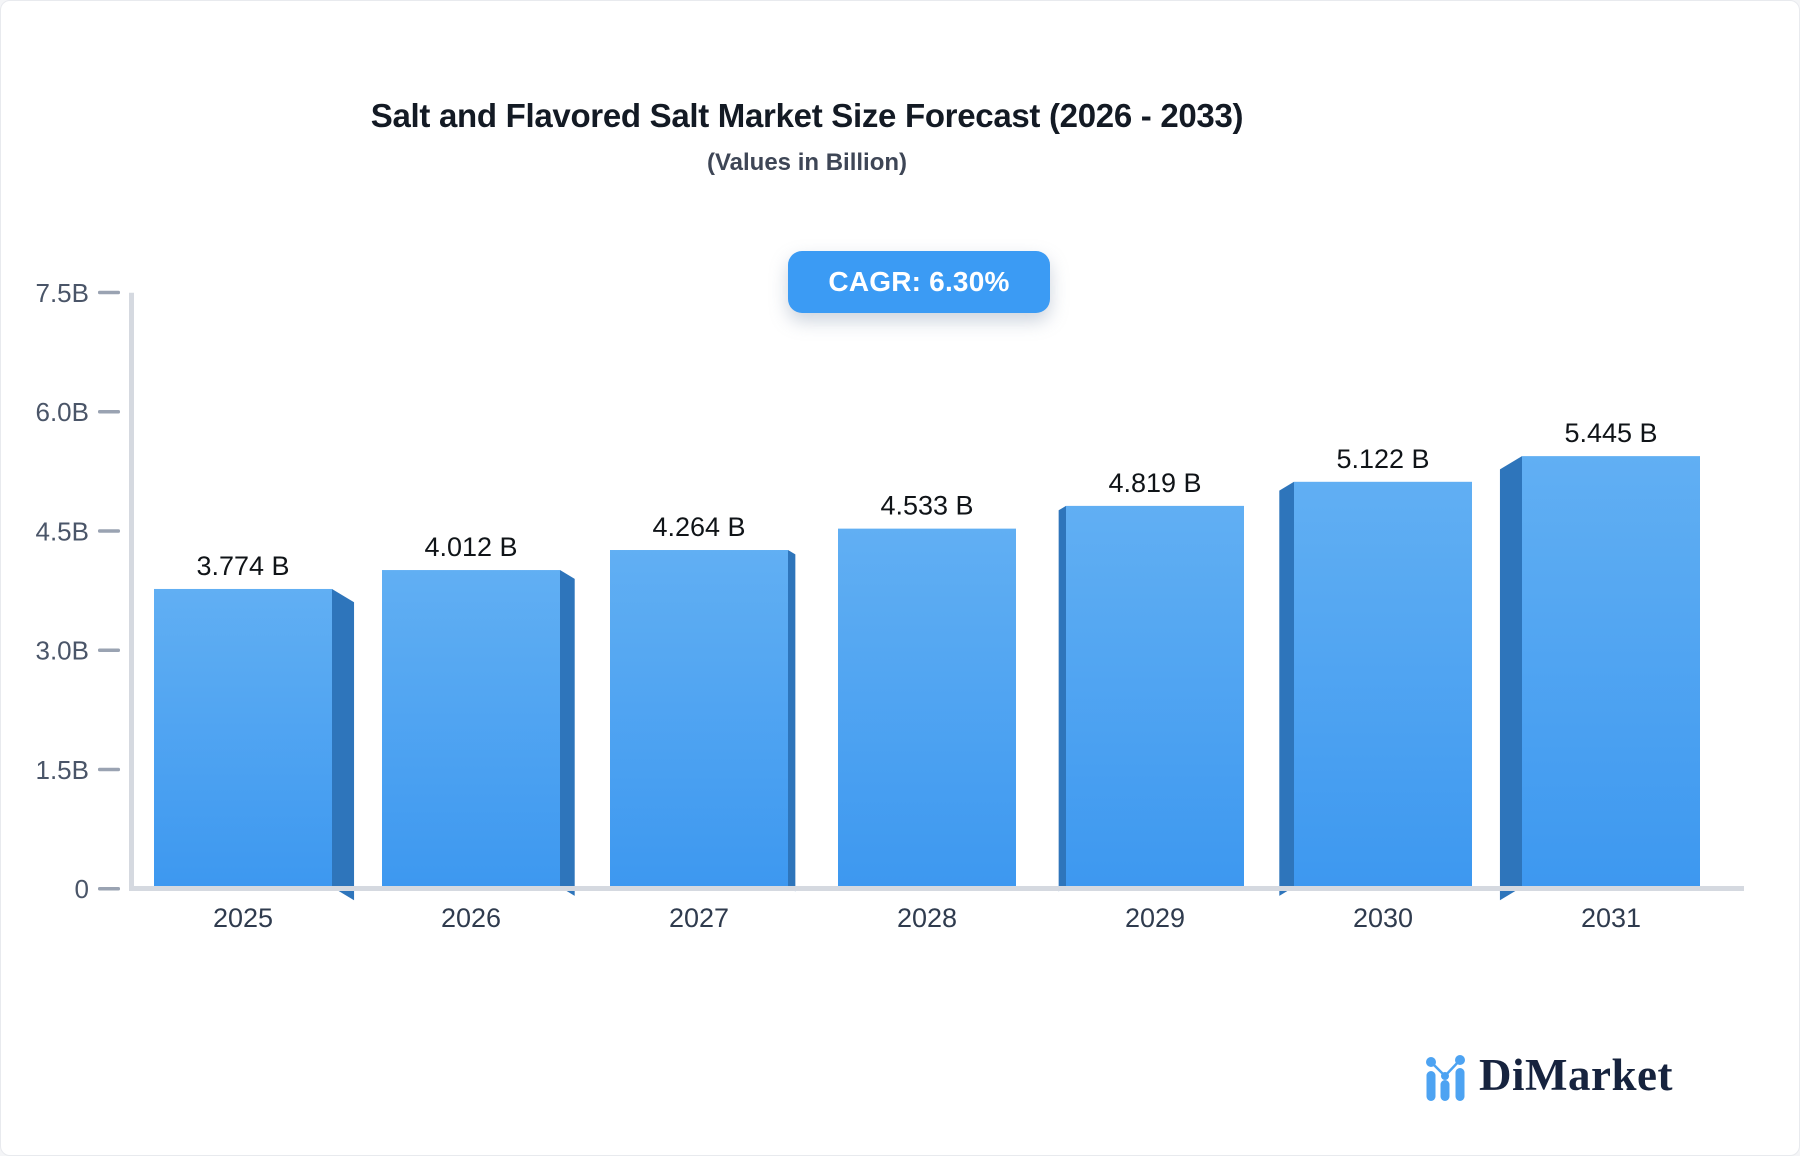 The image size is (1800, 1156). Describe the element at coordinates (1576, 1075) in the screenshot. I see `logo-text: DiMarket` at that location.